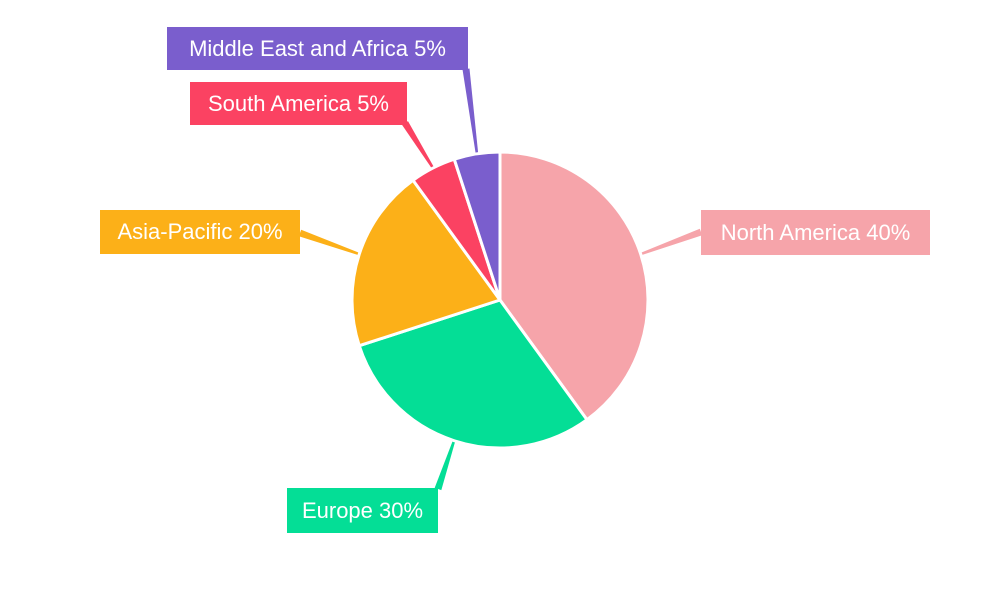 The width and height of the screenshot is (1000, 600). I want to click on pie-label-south-america: South America 5%, so click(298, 103).